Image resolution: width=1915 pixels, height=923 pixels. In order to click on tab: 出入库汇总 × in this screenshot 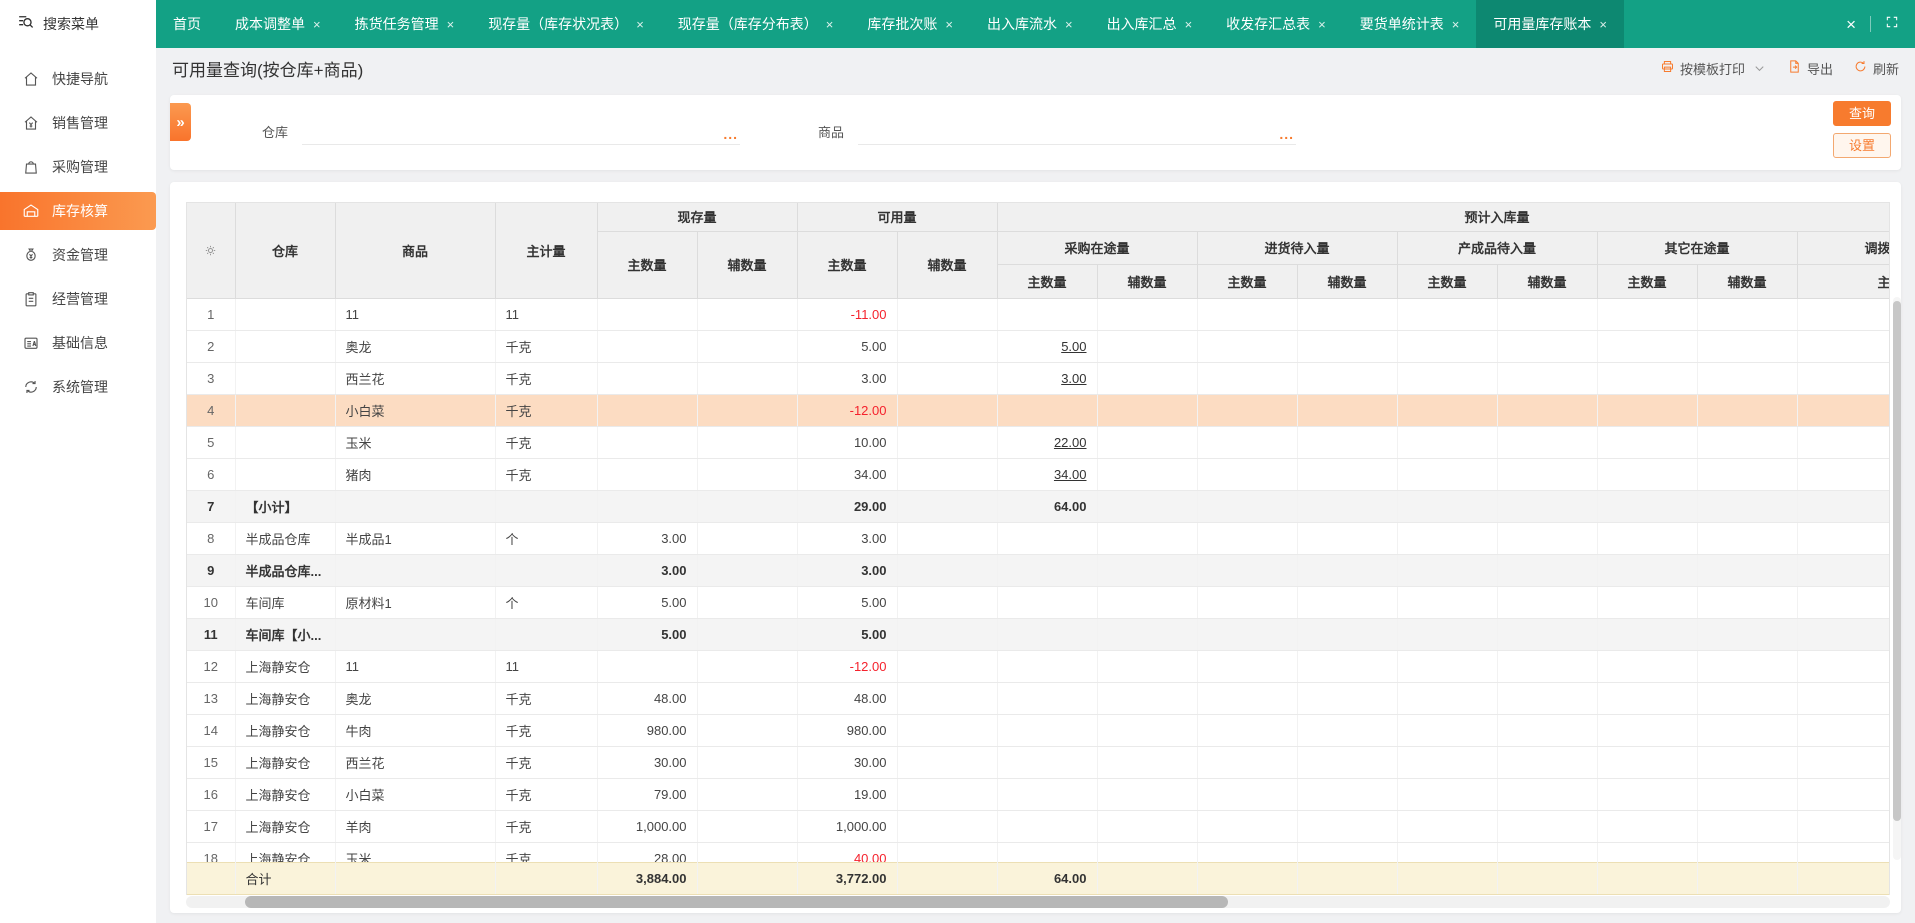, I will do `click(1150, 24)`.